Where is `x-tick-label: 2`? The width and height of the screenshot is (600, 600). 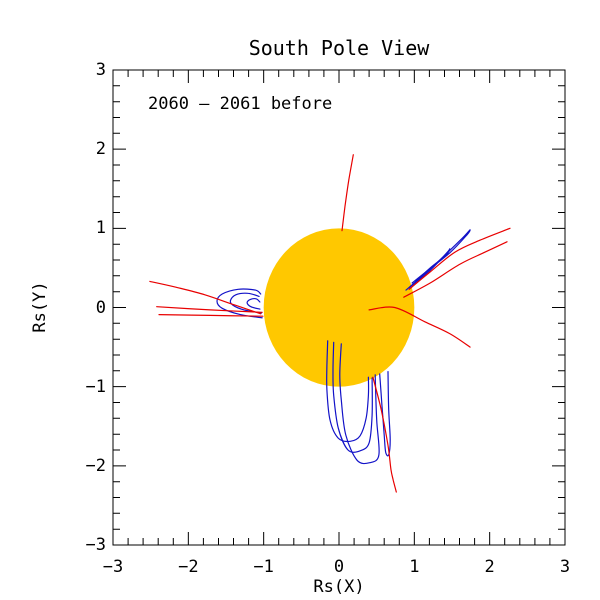 x-tick-label: 2 is located at coordinates (489, 567).